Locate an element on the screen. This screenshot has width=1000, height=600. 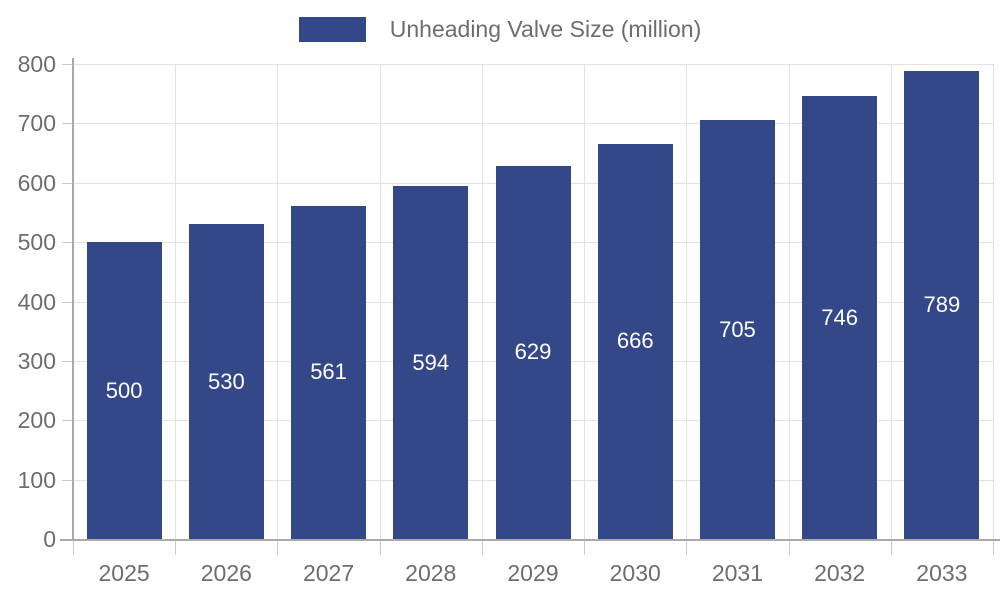
x-axis-label: 2027 is located at coordinates (328, 573).